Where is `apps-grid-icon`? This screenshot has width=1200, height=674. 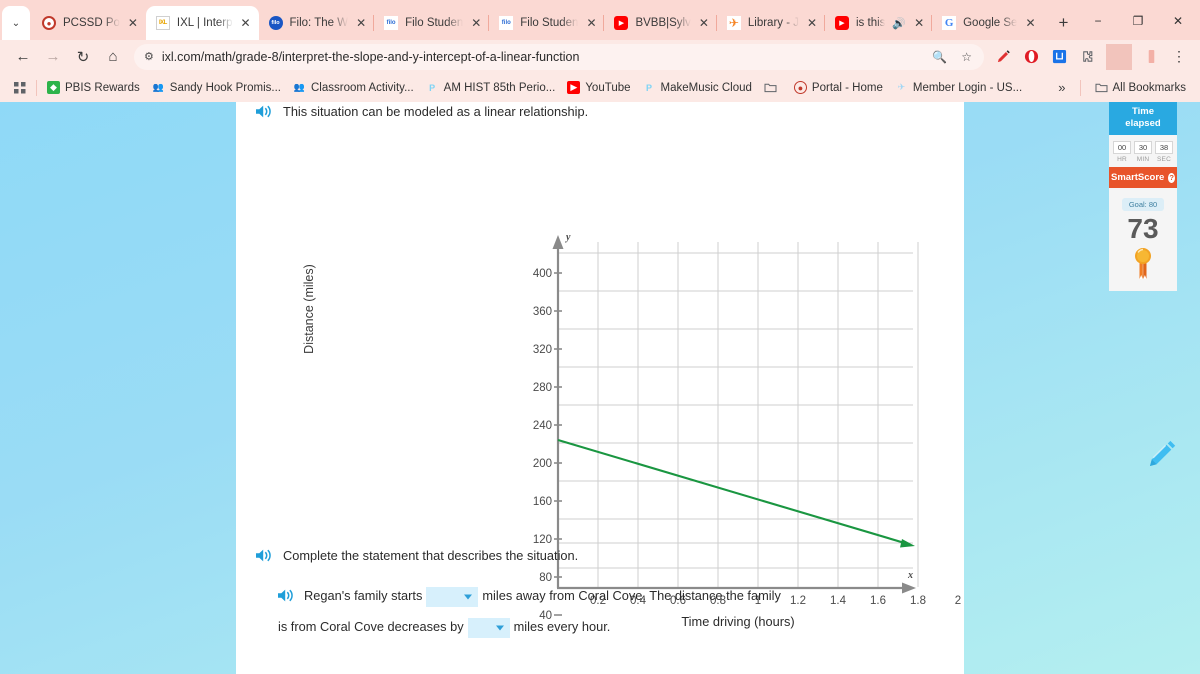
apps-grid-icon is located at coordinates (20, 88).